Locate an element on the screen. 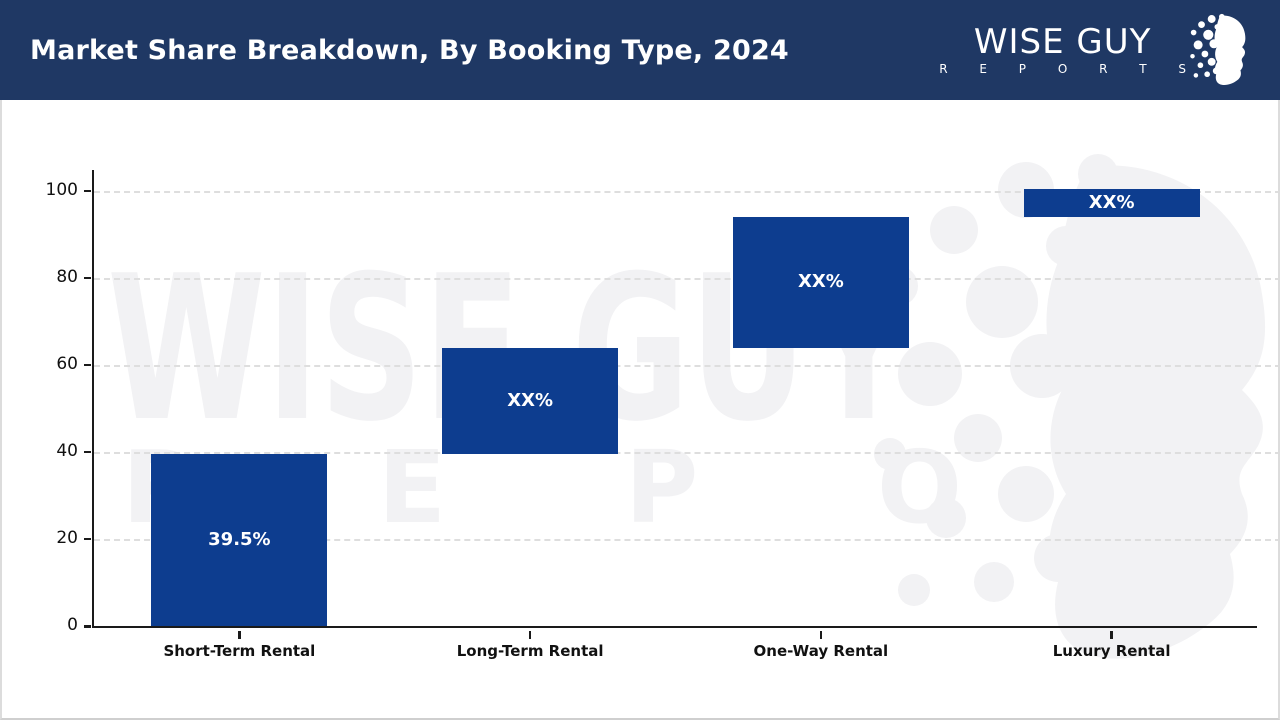  bar-value-label: 39.5% is located at coordinates (239, 540).